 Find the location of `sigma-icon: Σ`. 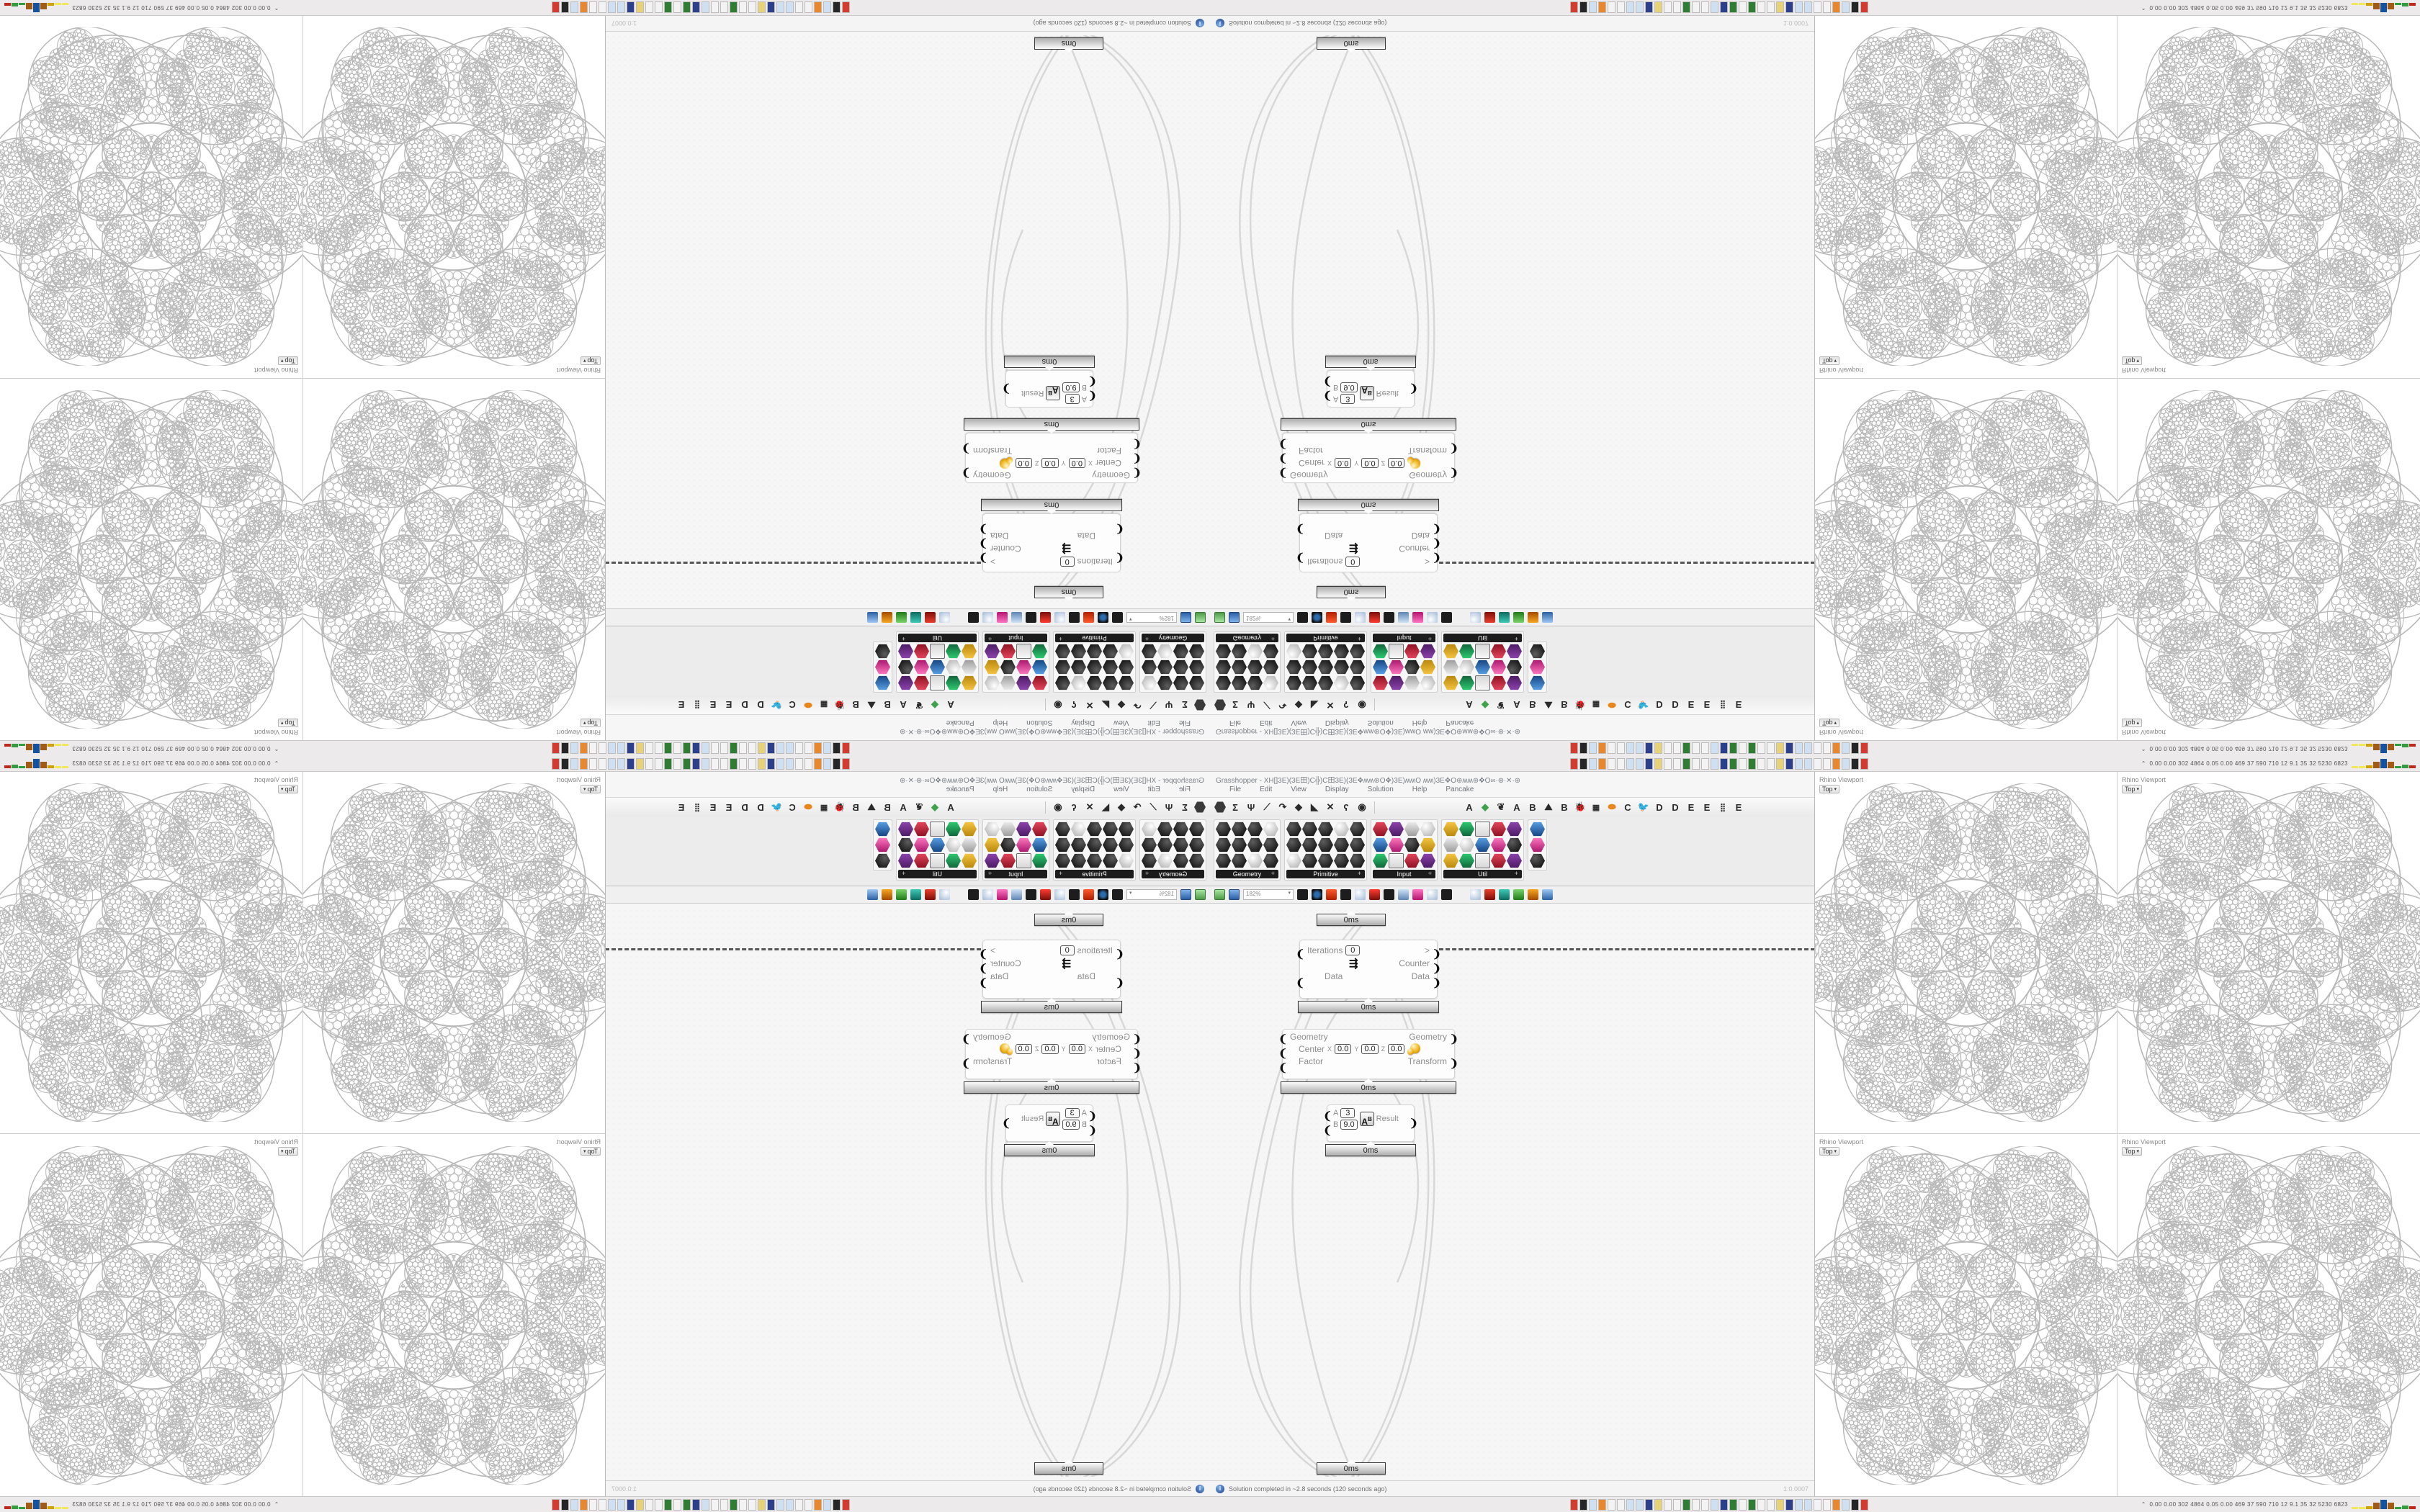

sigma-icon: Σ is located at coordinates (1184, 807).